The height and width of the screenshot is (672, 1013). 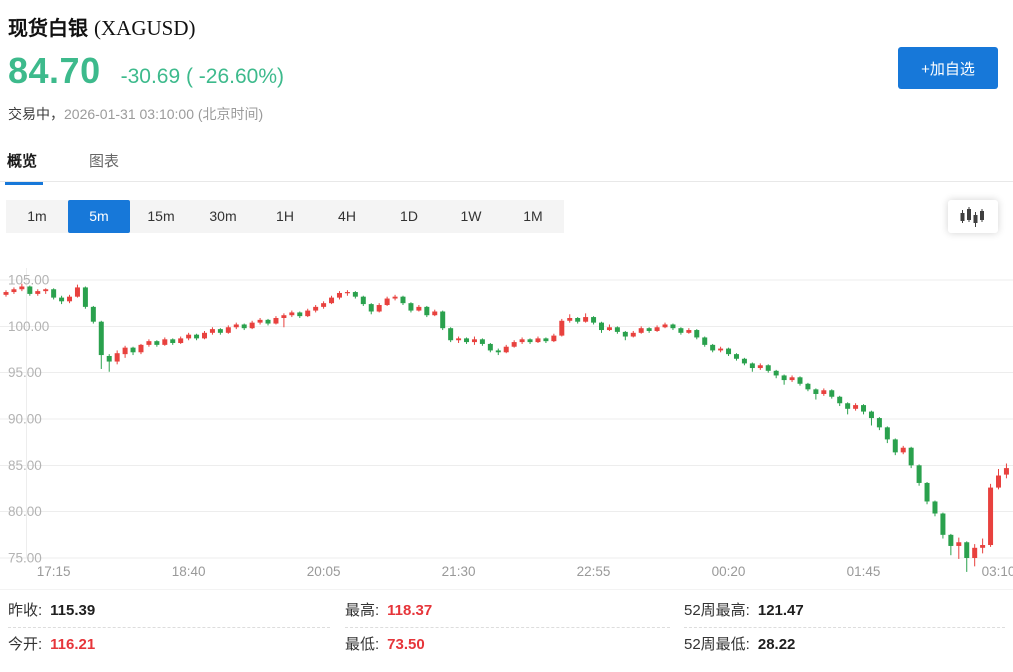 What do you see at coordinates (73, 610) in the screenshot?
I see `stat-value: 115.39` at bounding box center [73, 610].